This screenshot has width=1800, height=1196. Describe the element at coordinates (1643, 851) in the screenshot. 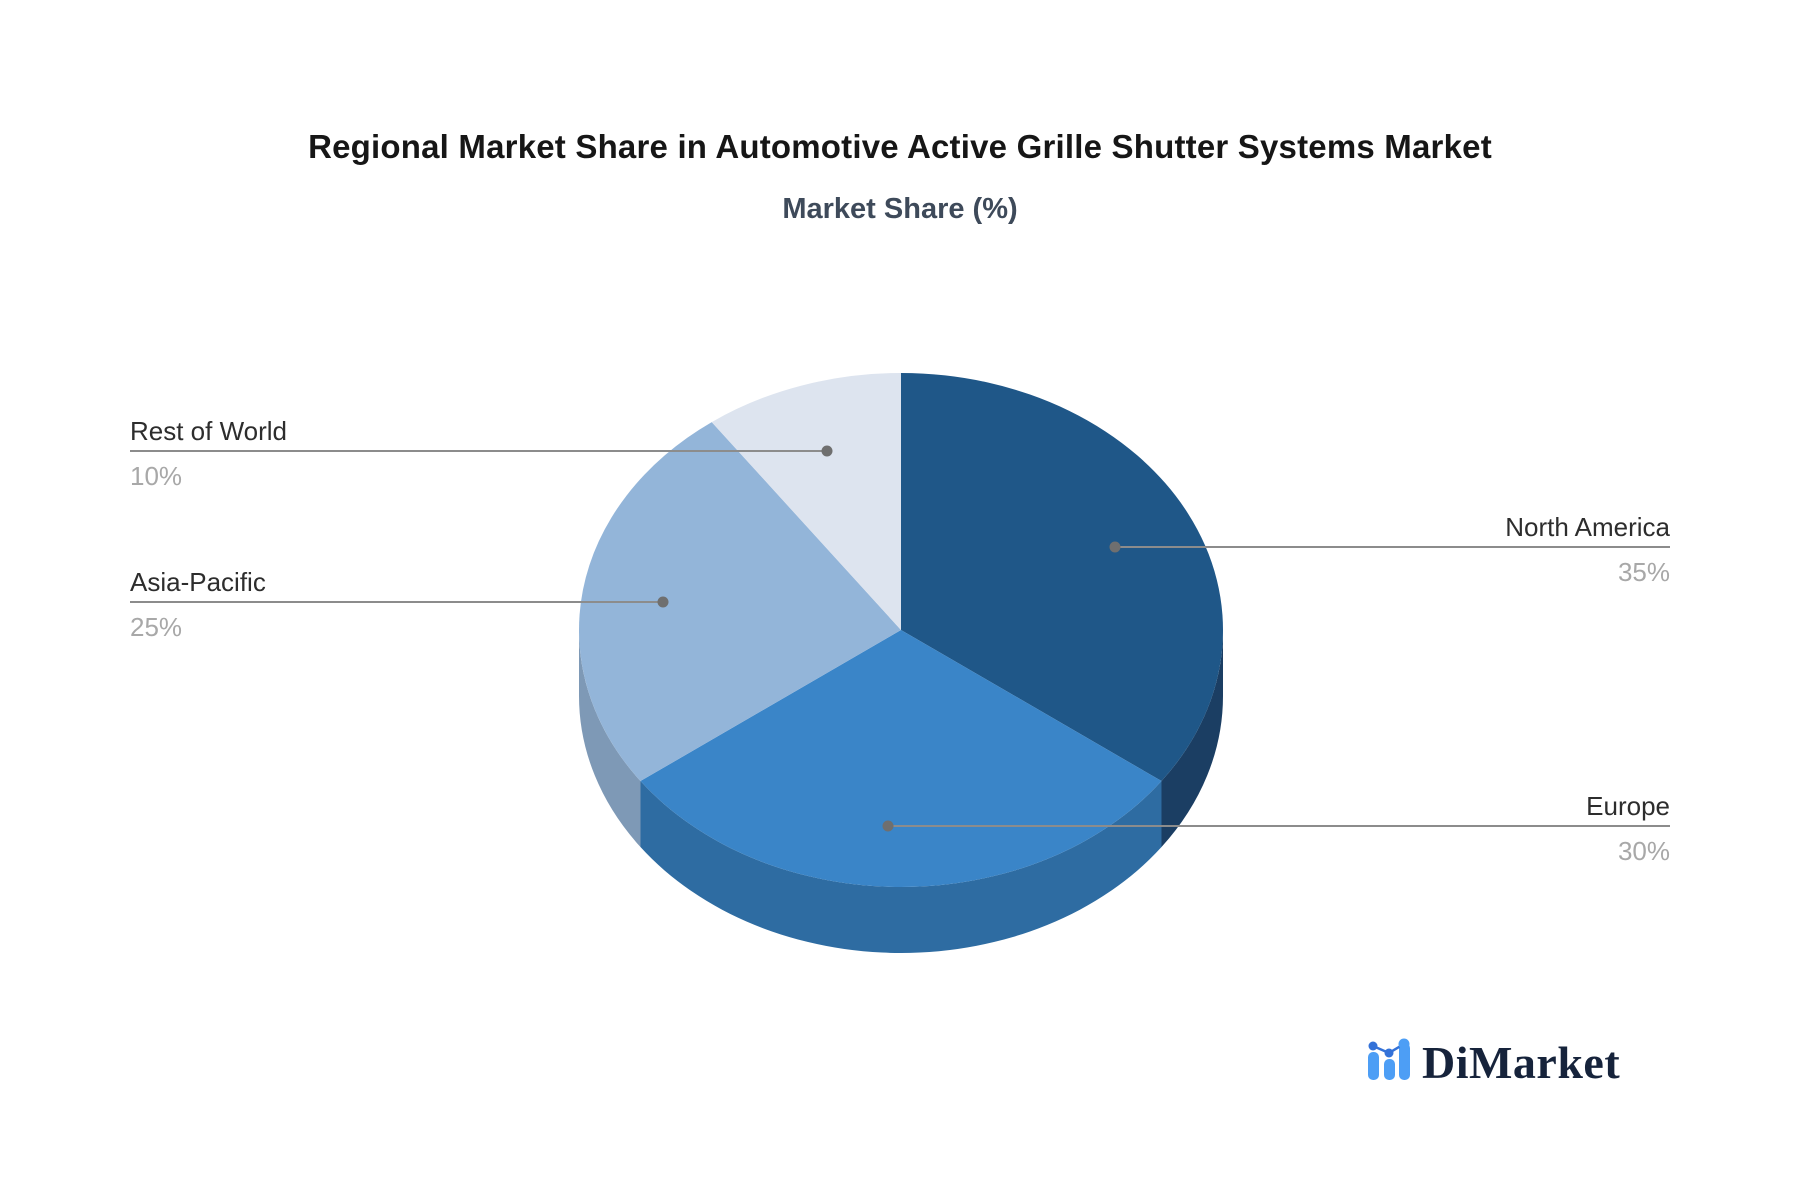

I see `callout-value: 30%` at that location.